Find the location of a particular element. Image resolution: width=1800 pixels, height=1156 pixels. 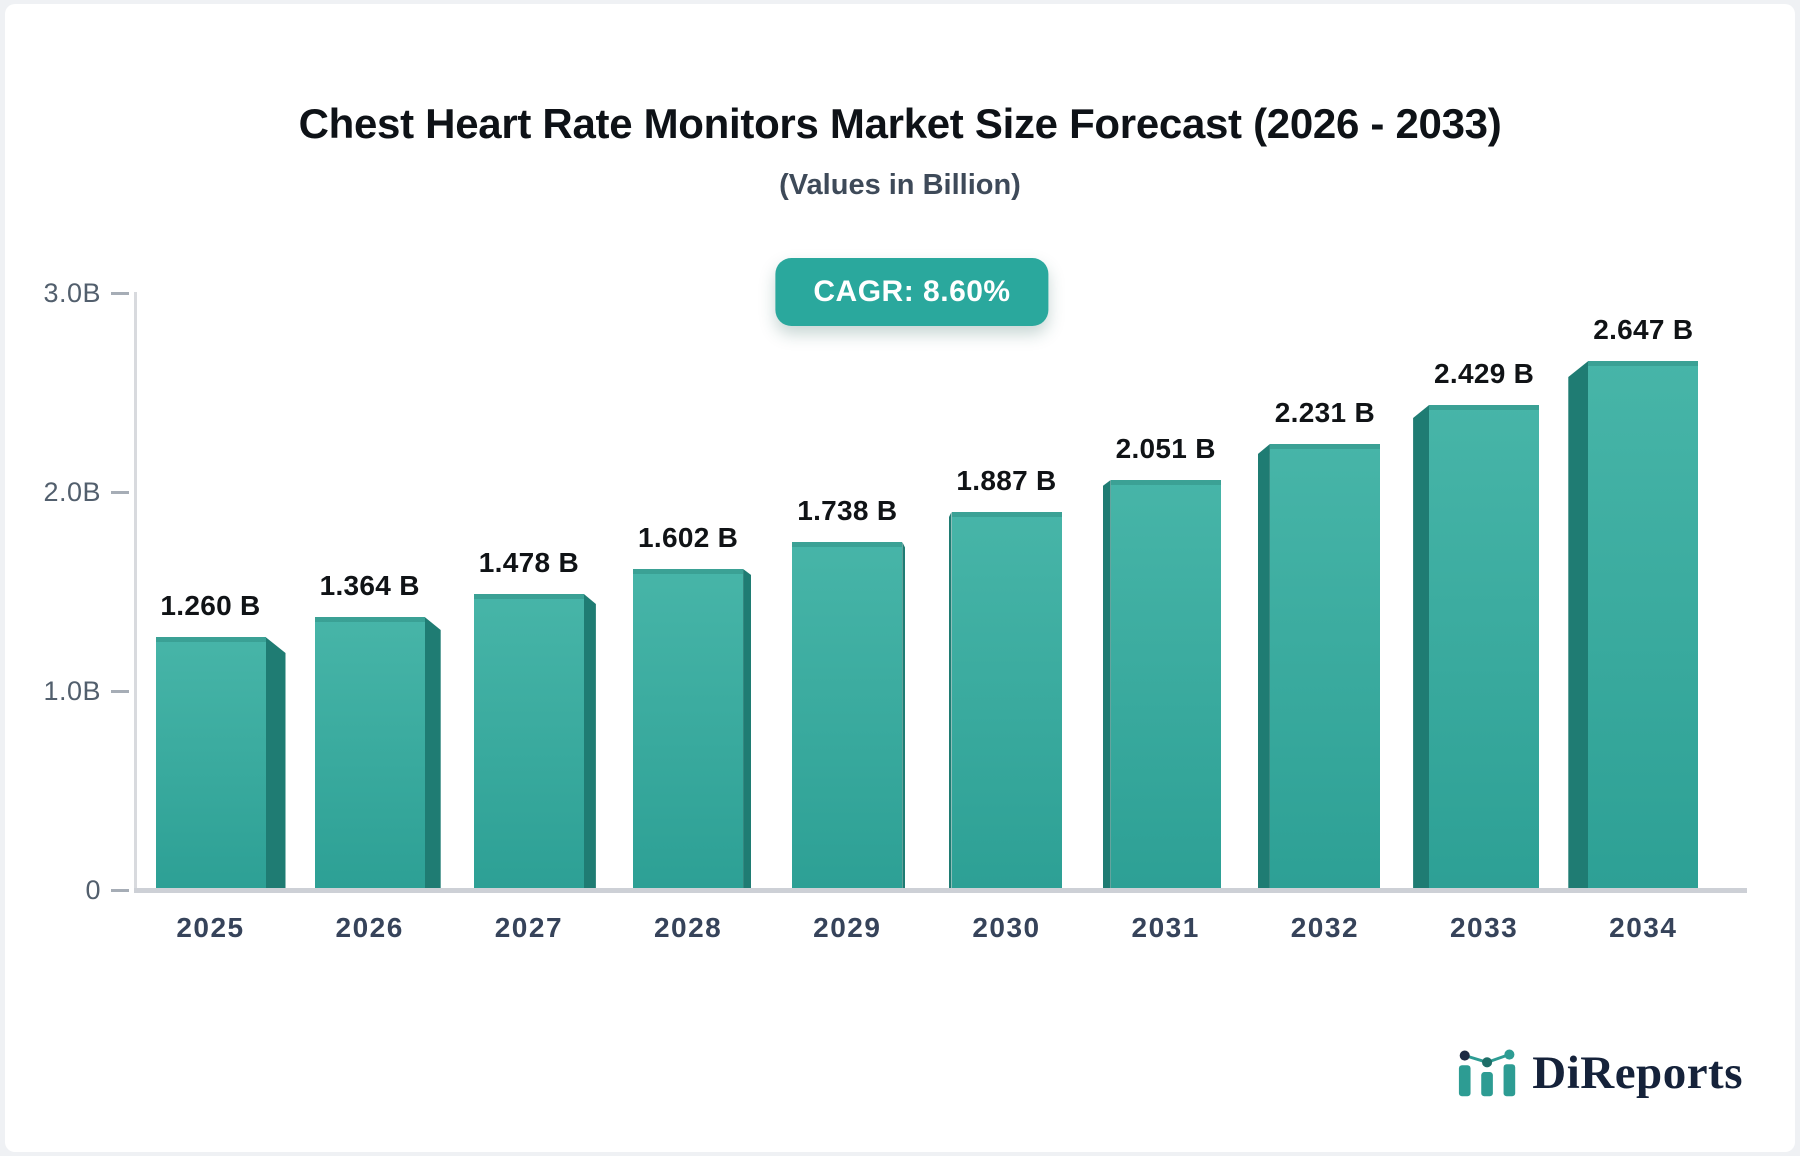

bar-value-label-2032: 2.231 B is located at coordinates (1324, 412).